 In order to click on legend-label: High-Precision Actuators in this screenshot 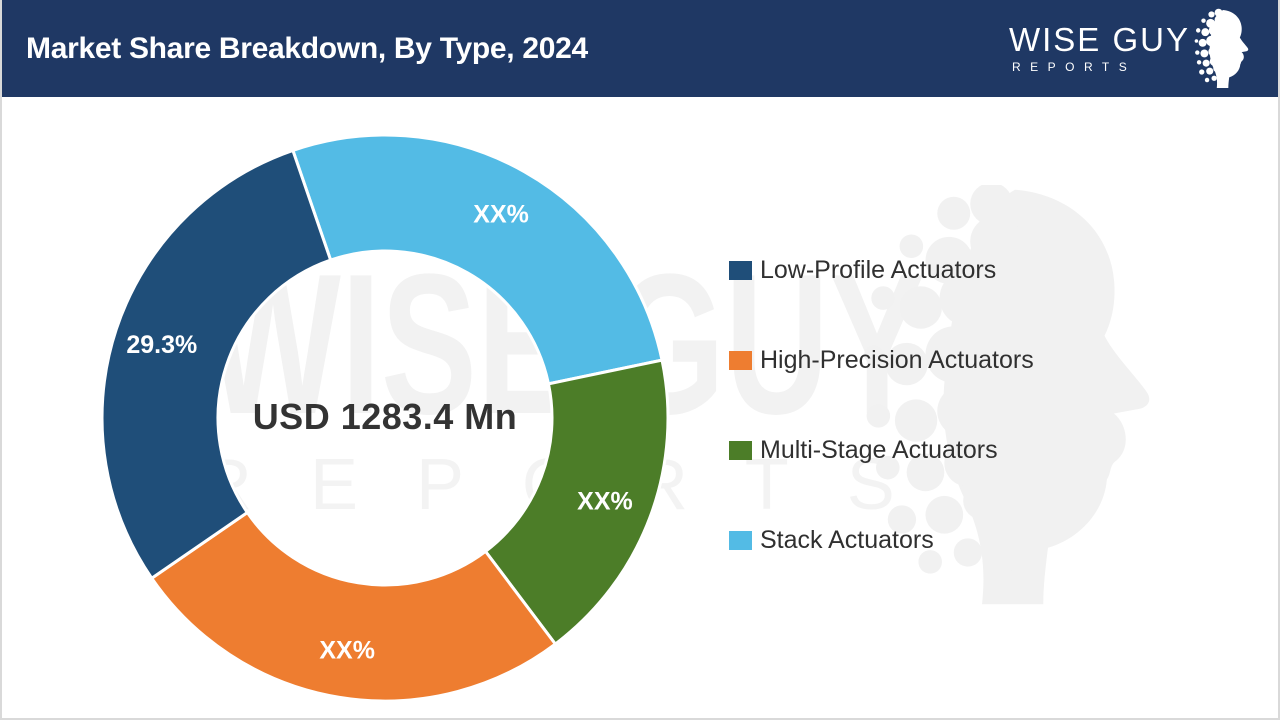, I will do `click(897, 360)`.